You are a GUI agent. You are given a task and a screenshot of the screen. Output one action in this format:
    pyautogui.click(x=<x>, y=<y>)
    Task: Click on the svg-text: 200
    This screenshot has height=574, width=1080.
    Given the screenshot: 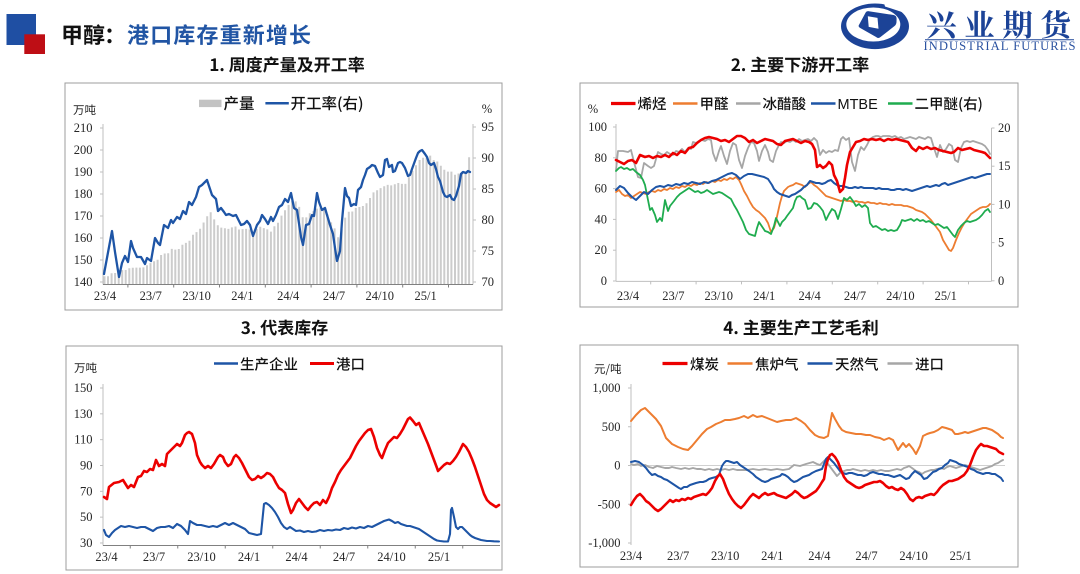 What is the action you would take?
    pyautogui.click(x=83, y=150)
    